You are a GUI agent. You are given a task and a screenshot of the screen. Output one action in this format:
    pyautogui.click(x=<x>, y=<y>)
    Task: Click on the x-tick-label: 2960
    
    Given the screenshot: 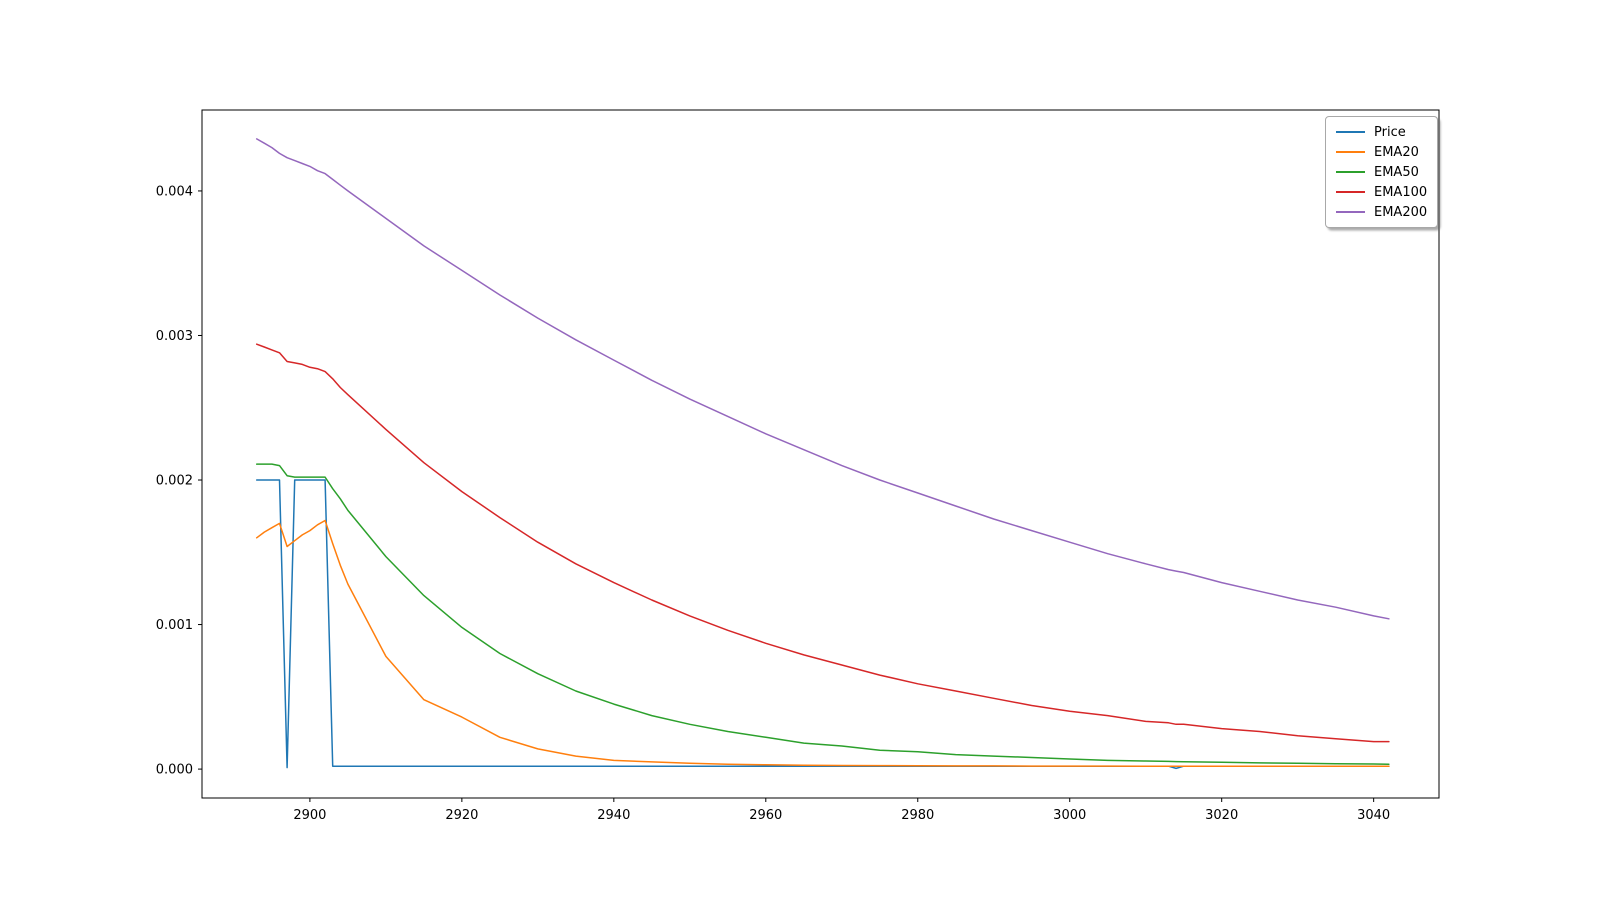 What is the action you would take?
    pyautogui.click(x=765, y=815)
    